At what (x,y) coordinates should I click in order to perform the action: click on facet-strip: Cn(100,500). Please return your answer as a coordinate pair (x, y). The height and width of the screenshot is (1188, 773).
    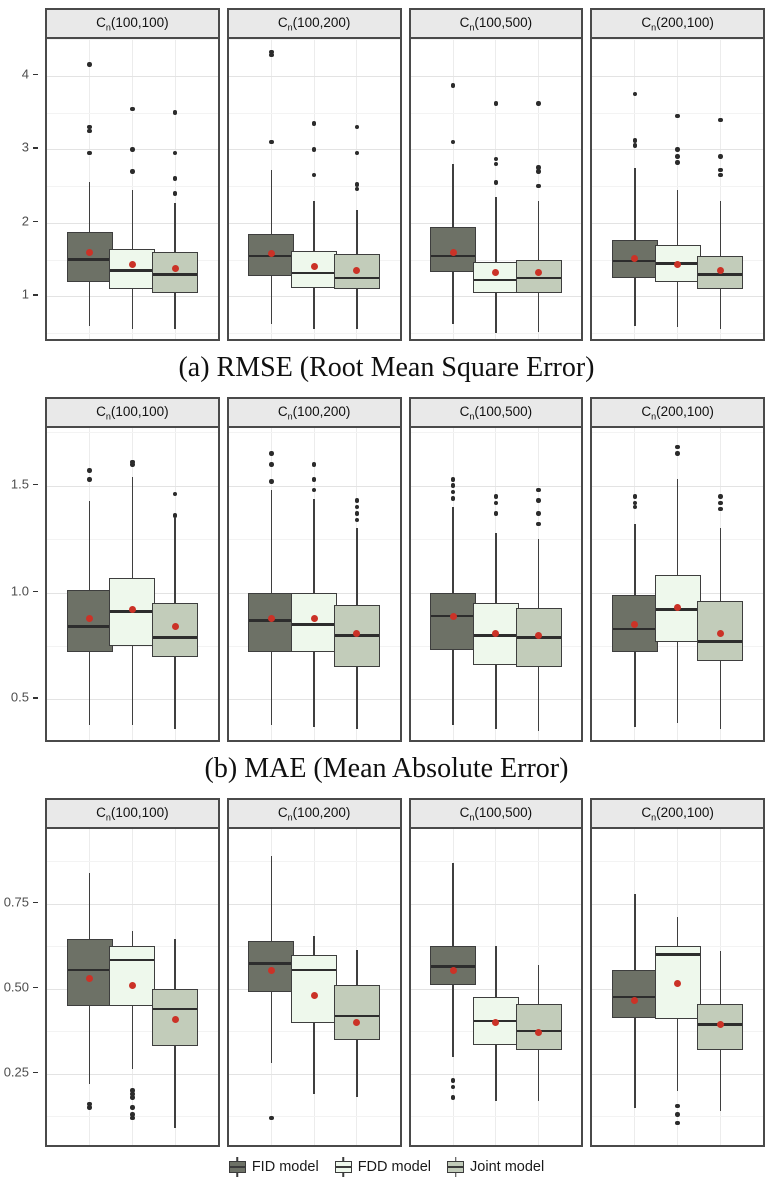
    Looking at the image, I should click on (496, 814).